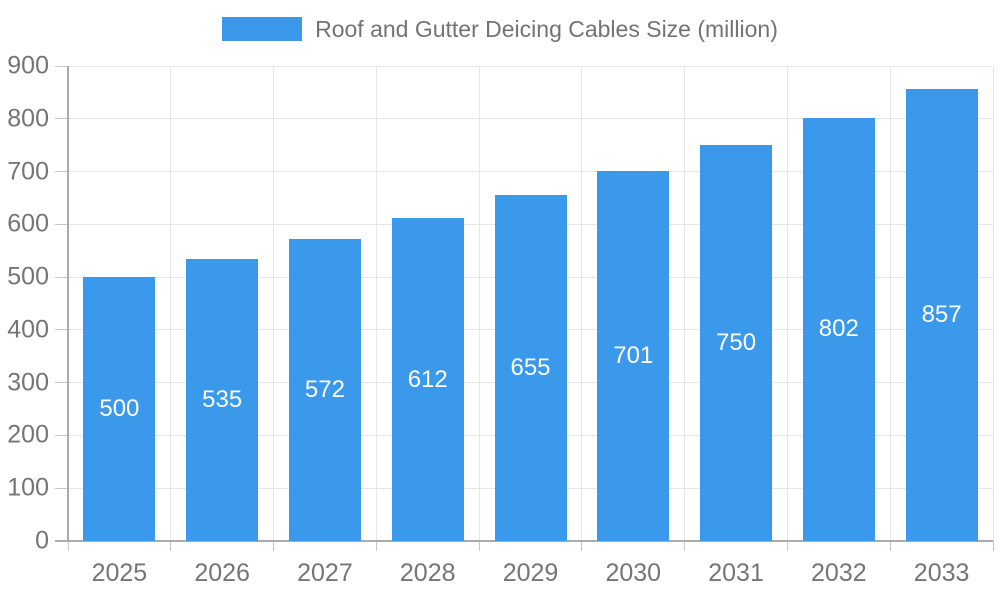  I want to click on bar-2027, so click(324, 390).